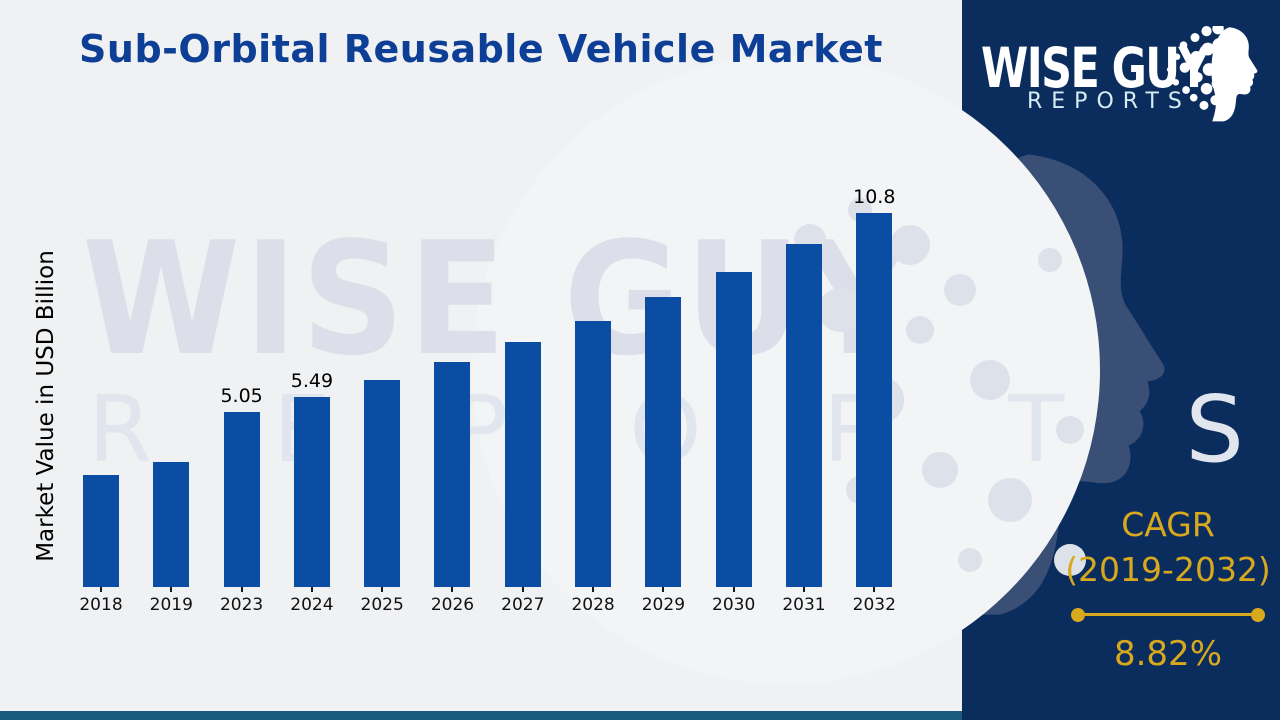 Image resolution: width=1280 pixels, height=720 pixels. What do you see at coordinates (101, 397) in the screenshot?
I see `bar-column: 2018` at bounding box center [101, 397].